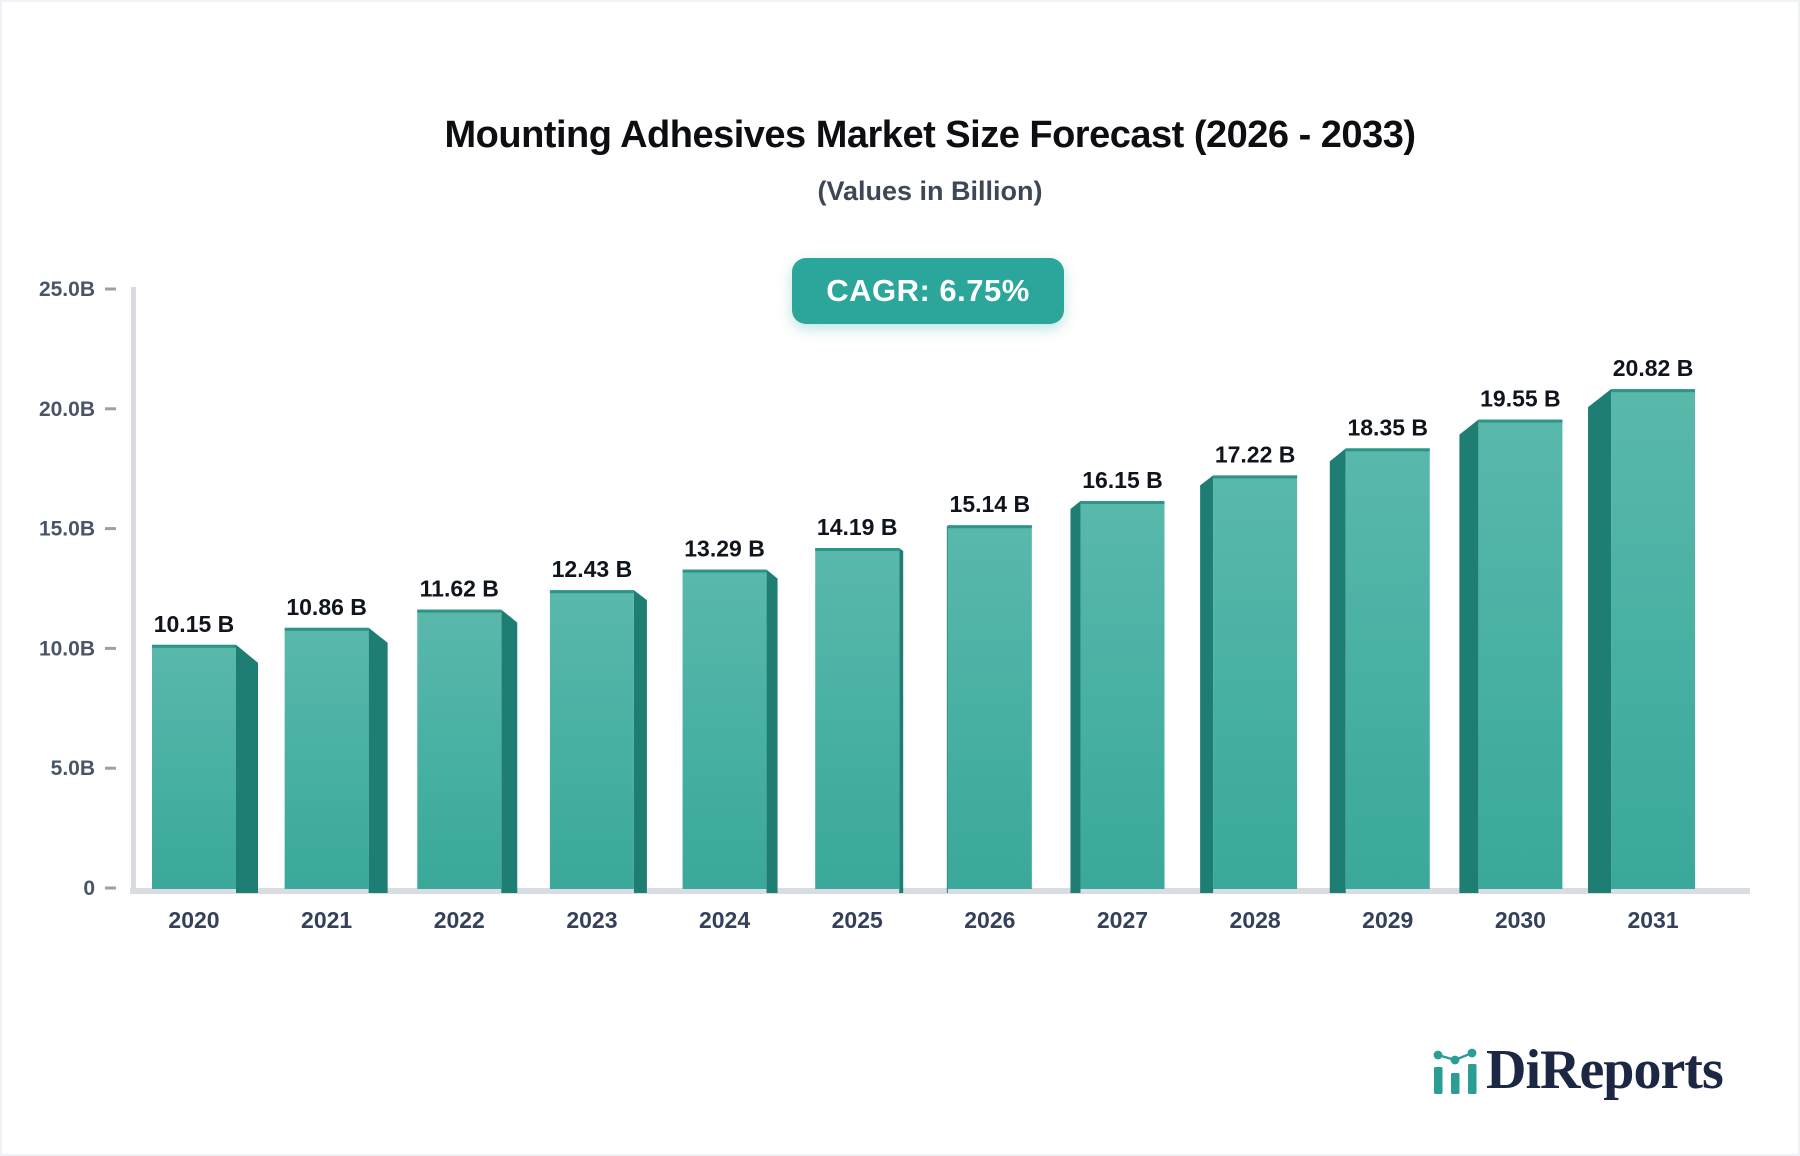  Describe the element at coordinates (1520, 920) in the screenshot. I see `x-tick-label-2030: 2030` at that location.